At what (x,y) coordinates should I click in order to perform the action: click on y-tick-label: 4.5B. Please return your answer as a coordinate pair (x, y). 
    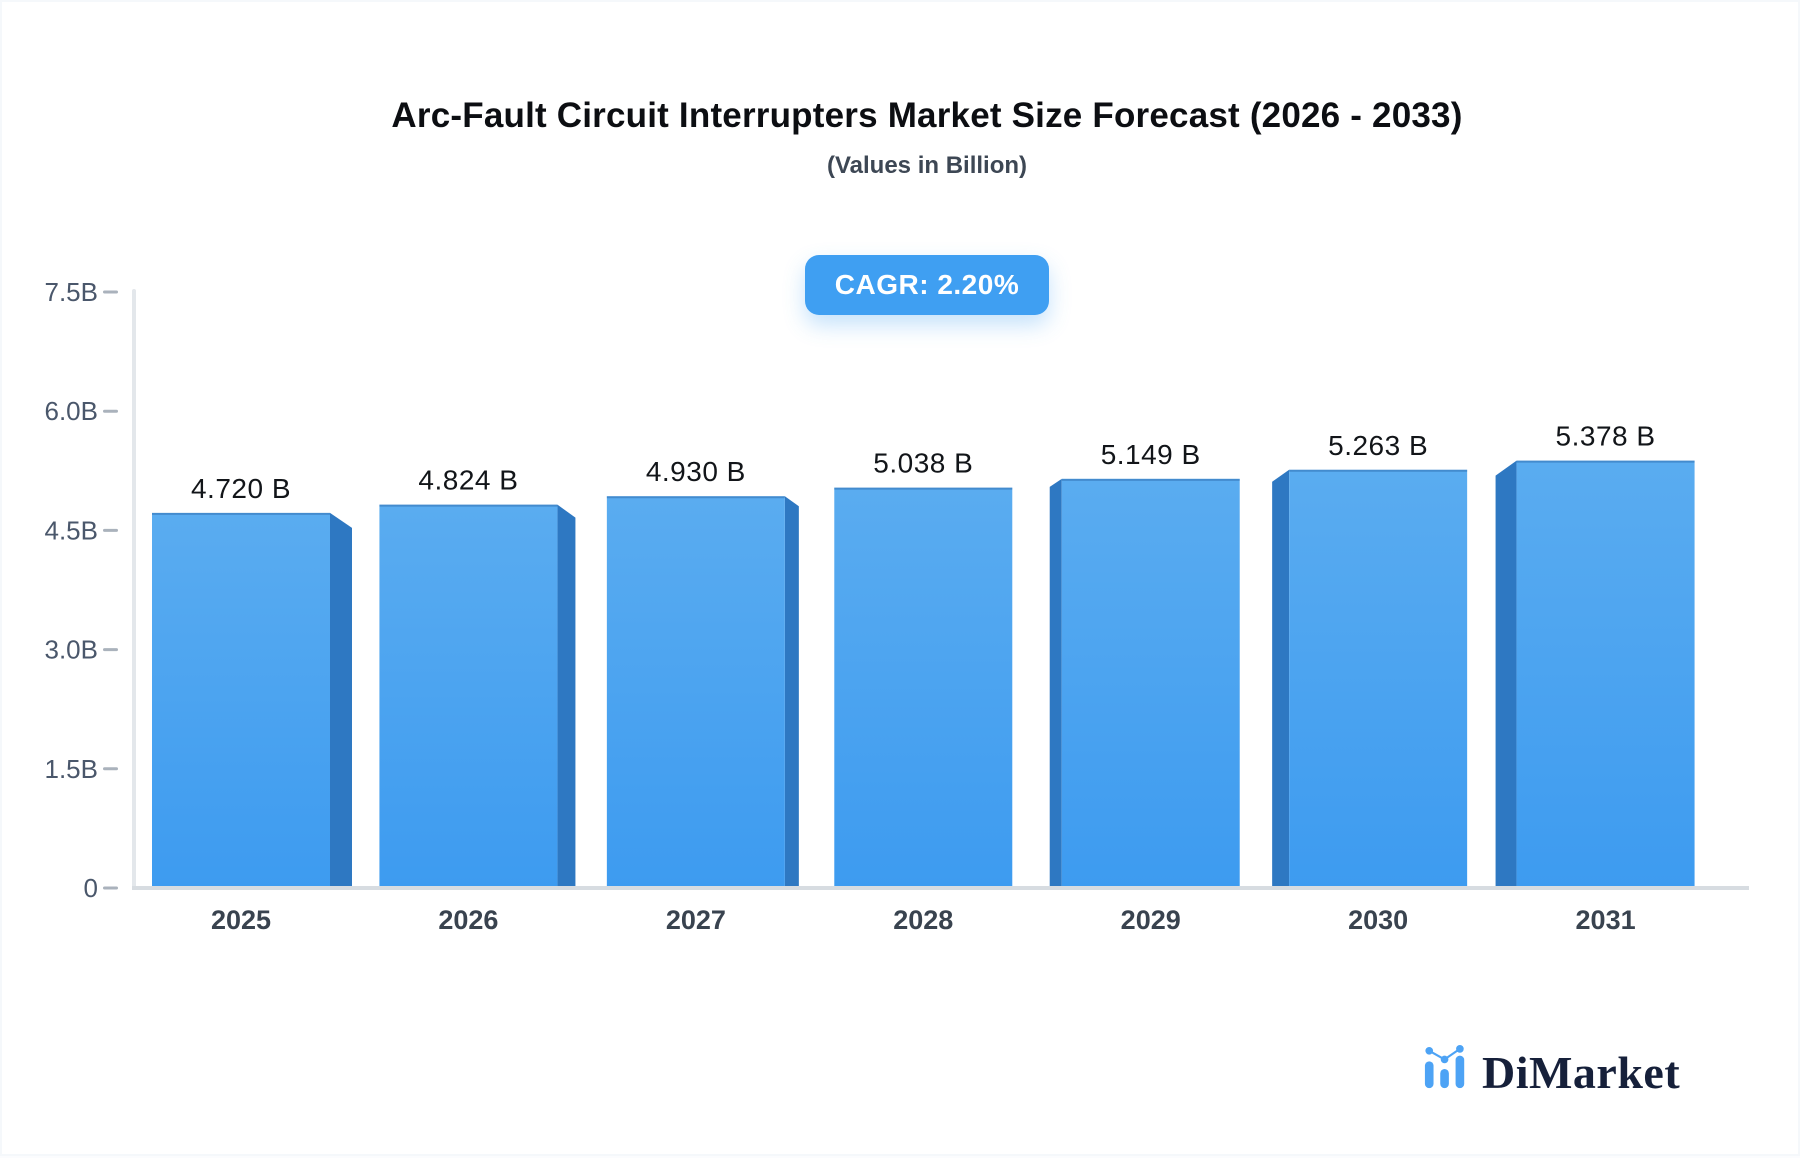
    Looking at the image, I should click on (72, 530).